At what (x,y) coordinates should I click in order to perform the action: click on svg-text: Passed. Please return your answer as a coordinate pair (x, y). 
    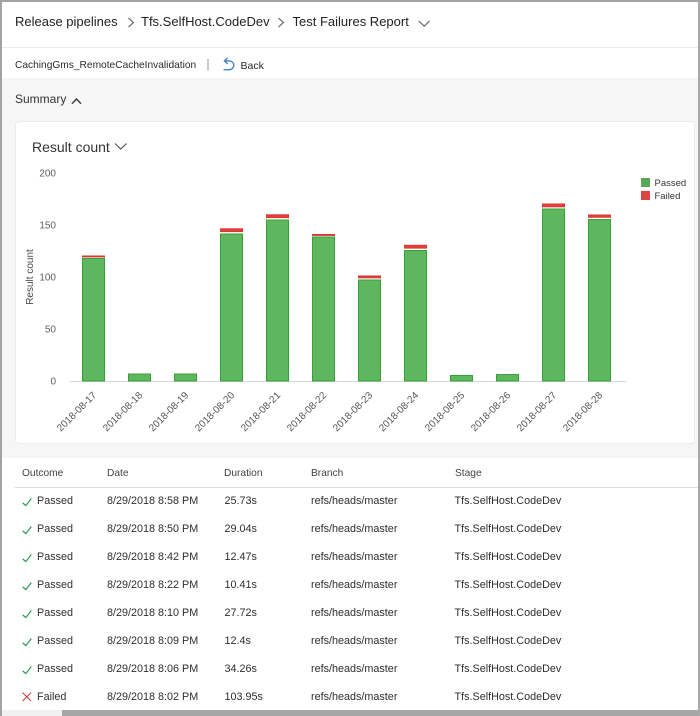
    Looking at the image, I should click on (671, 183).